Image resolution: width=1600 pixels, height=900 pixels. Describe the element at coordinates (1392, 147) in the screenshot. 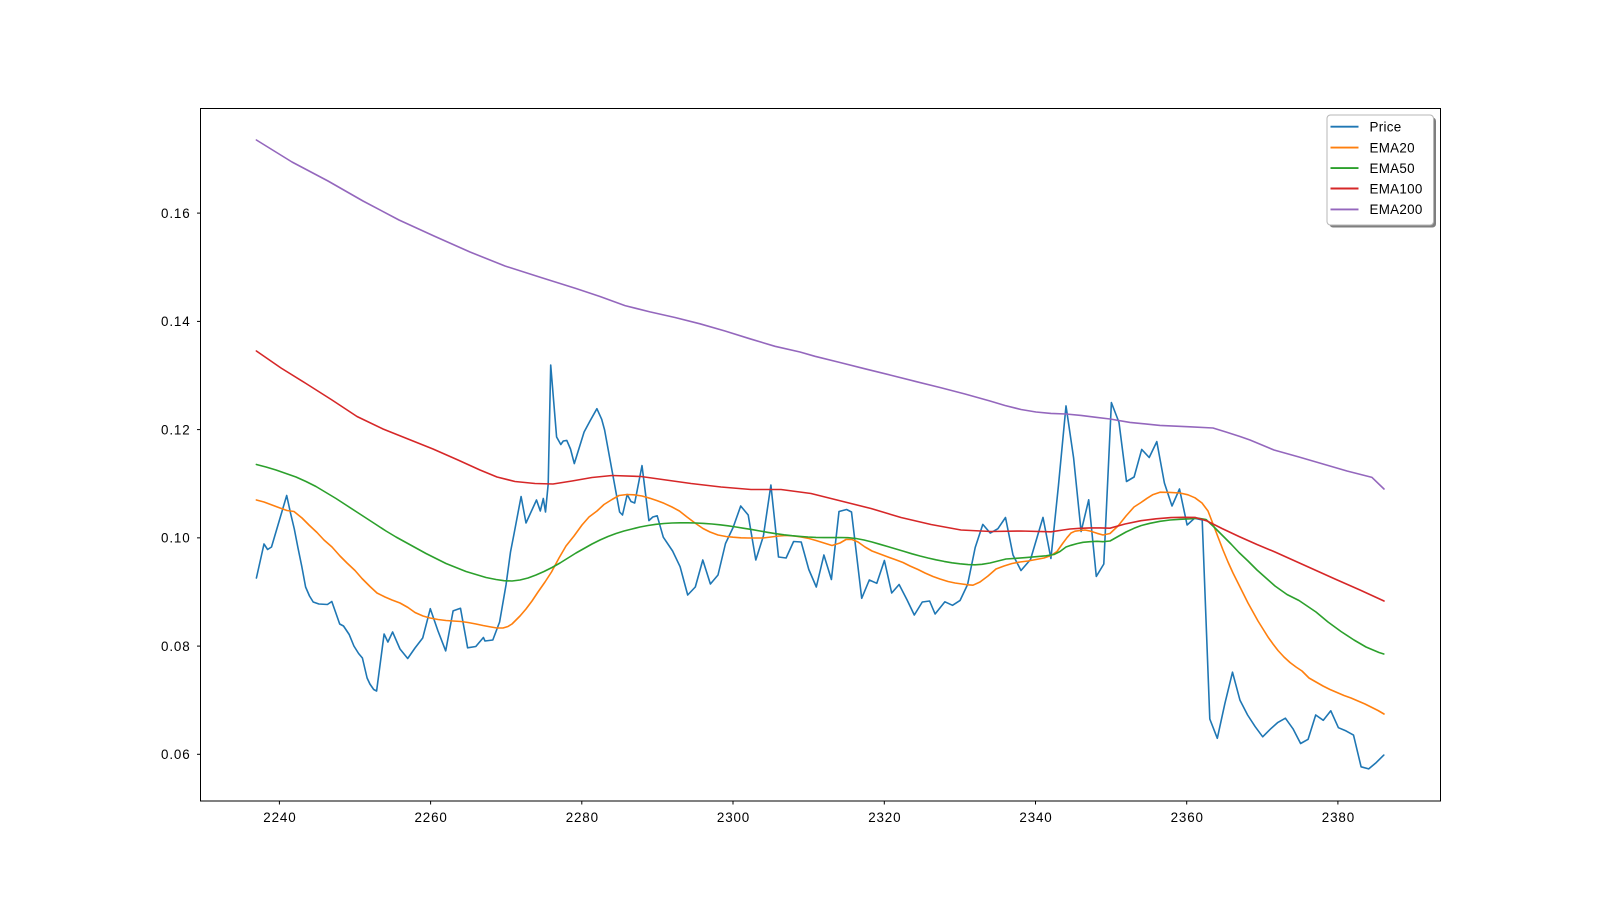

I see `svg-text: EMA20` at that location.